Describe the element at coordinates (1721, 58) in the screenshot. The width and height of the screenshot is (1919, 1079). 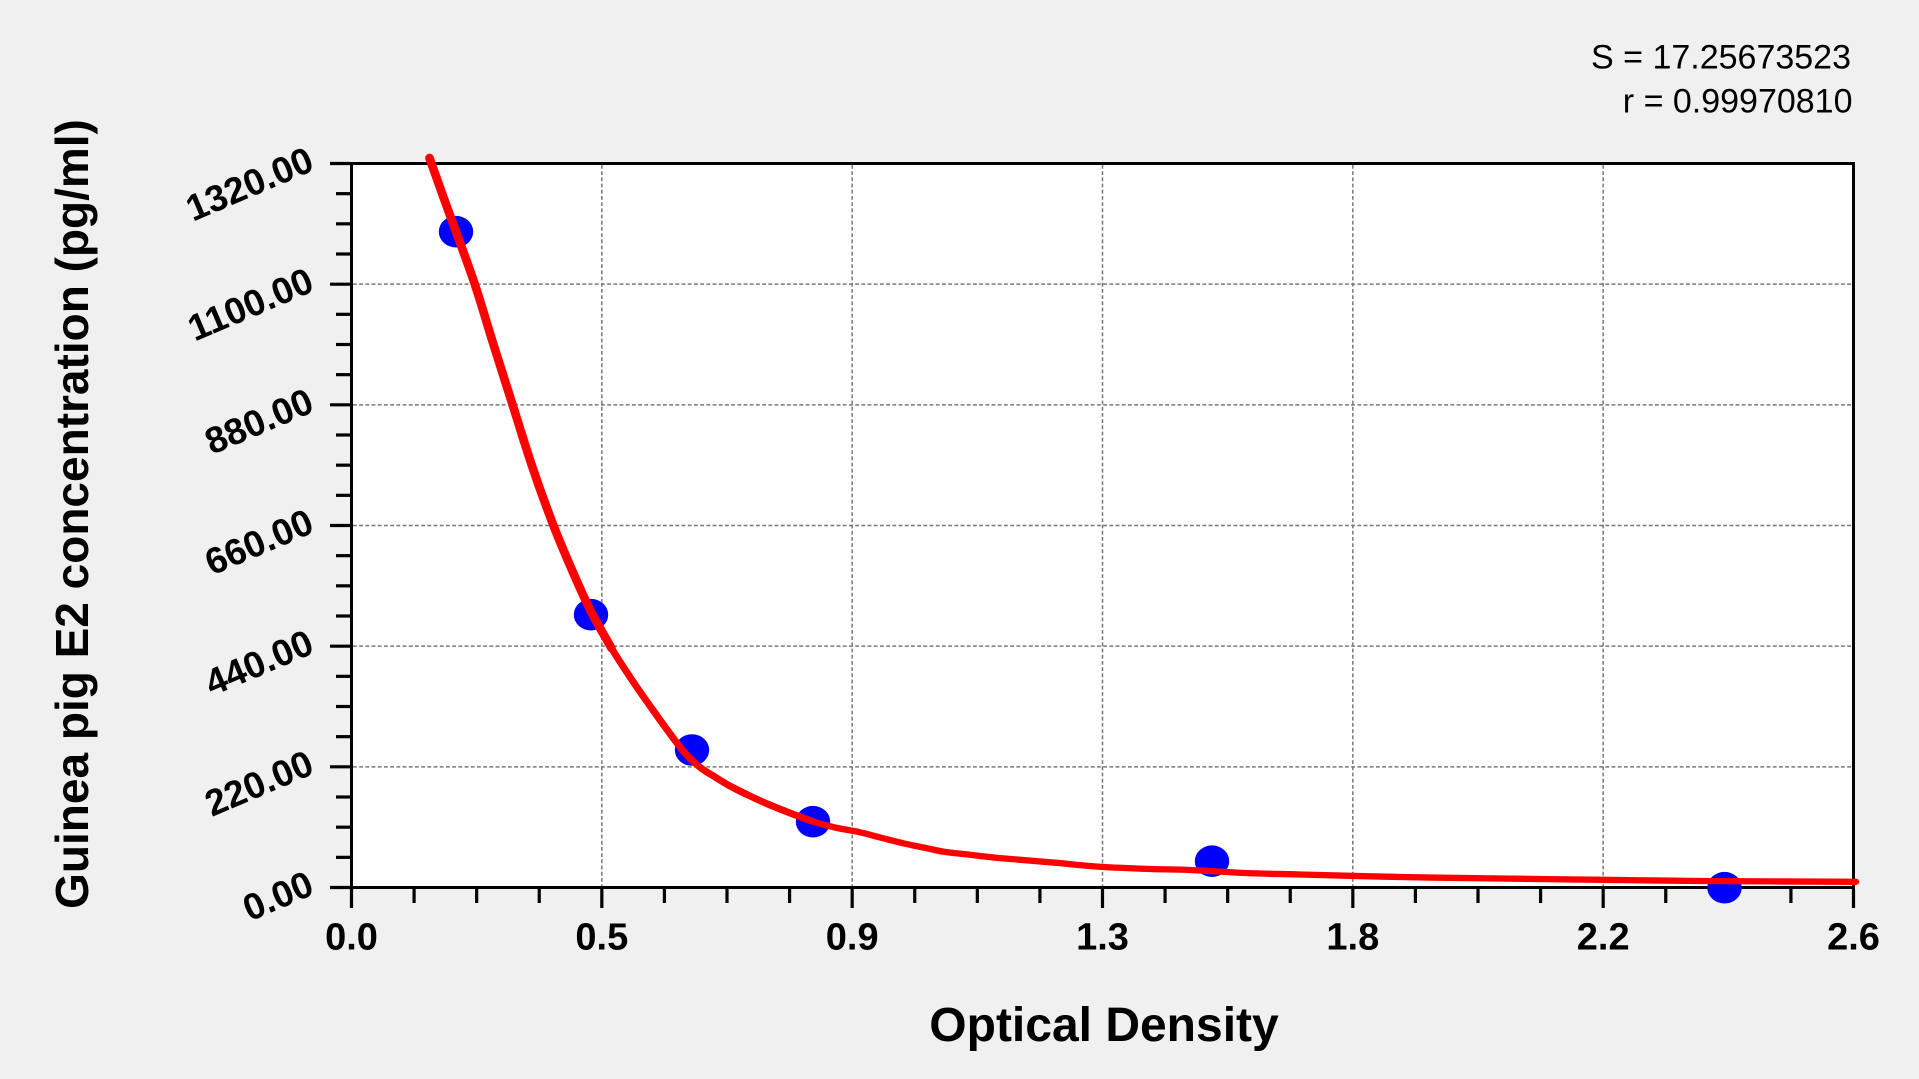
I see `svg-text: S = 17.25673523` at that location.